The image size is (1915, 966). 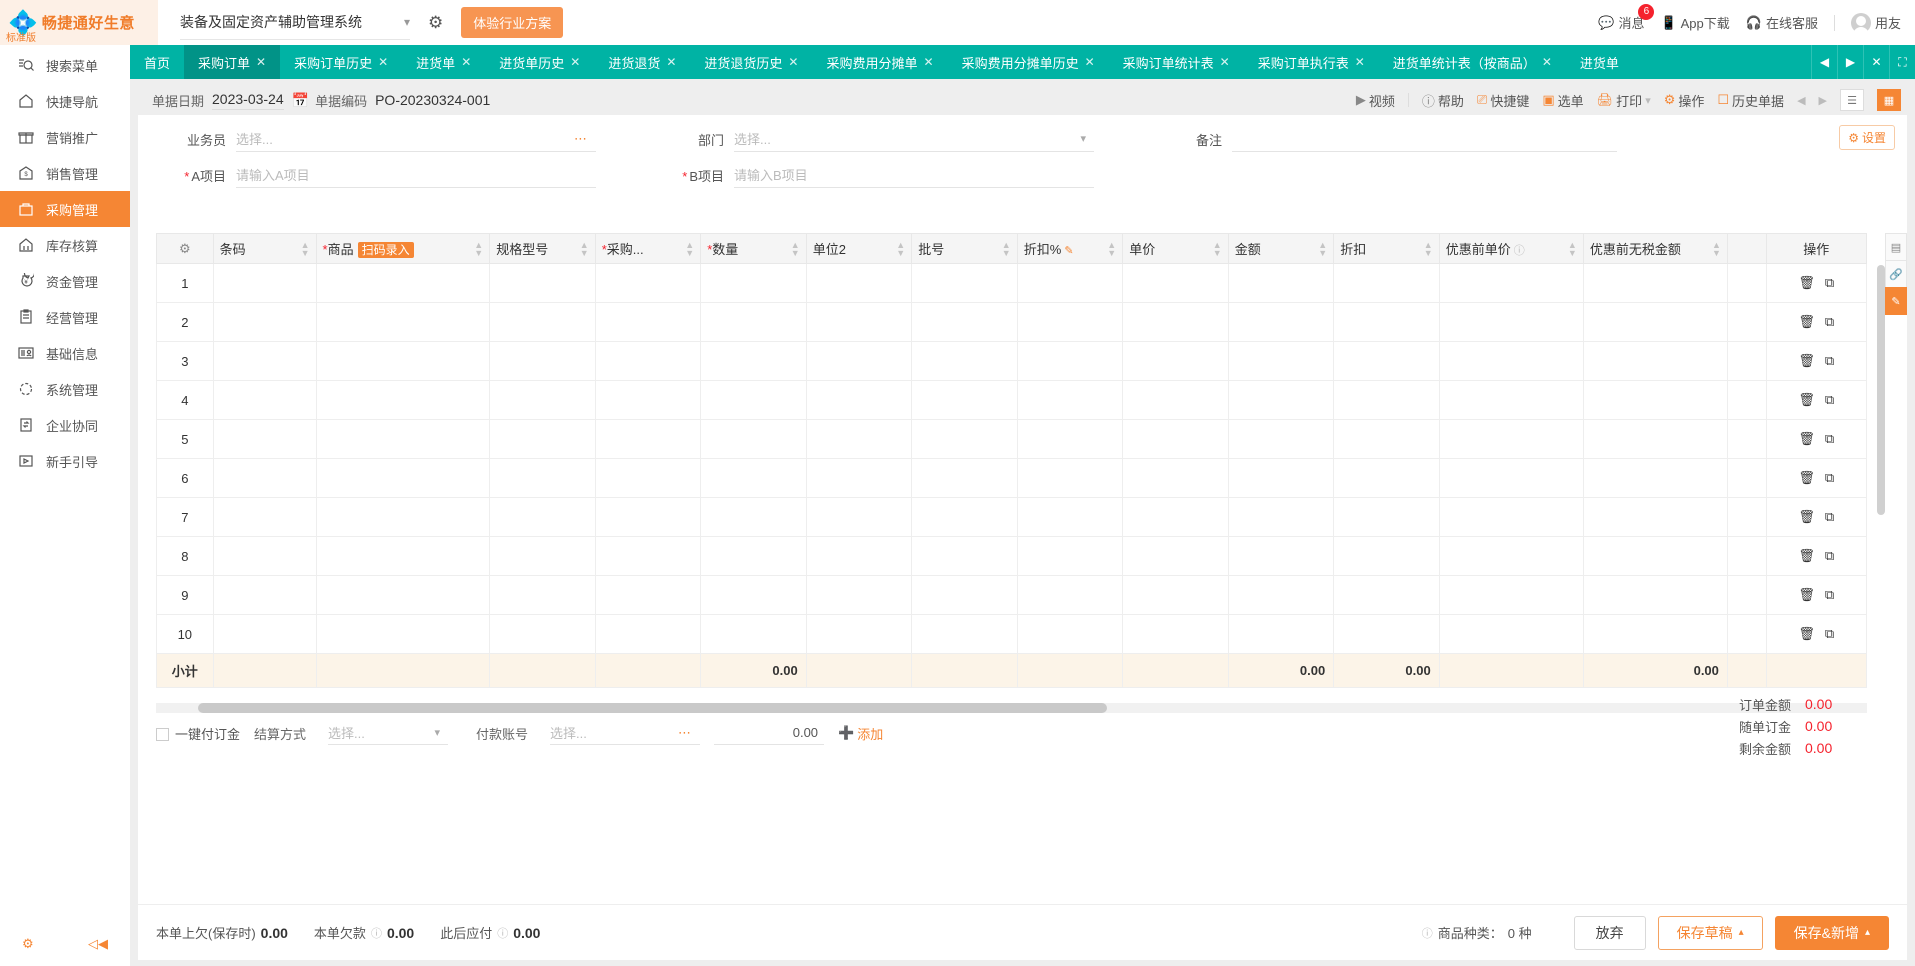 What do you see at coordinates (1852, 100) in the screenshot?
I see `list-view-button: ☰` at bounding box center [1852, 100].